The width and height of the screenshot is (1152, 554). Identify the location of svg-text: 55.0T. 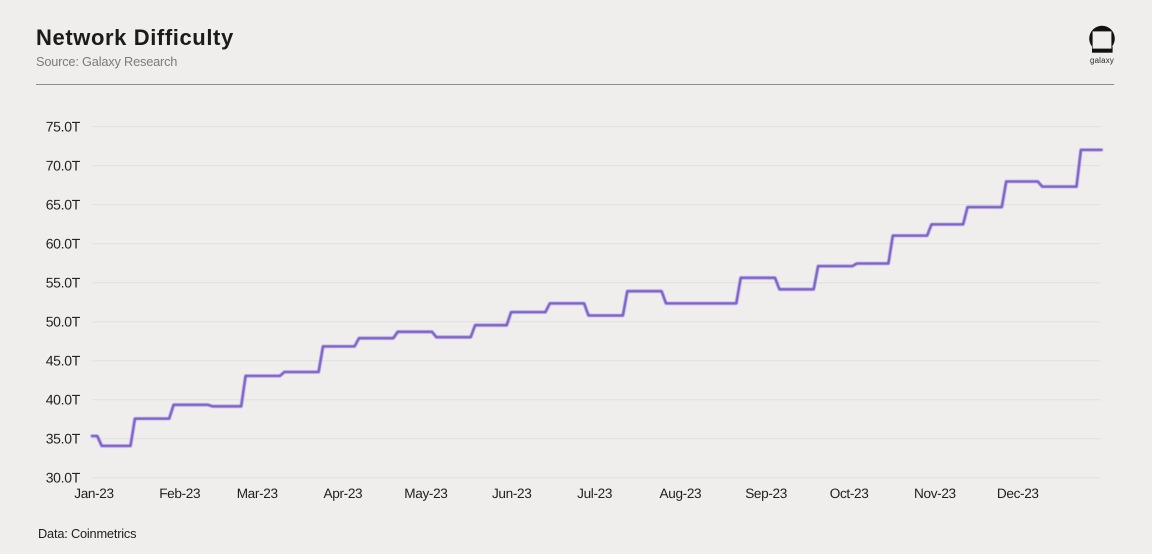
(63, 283).